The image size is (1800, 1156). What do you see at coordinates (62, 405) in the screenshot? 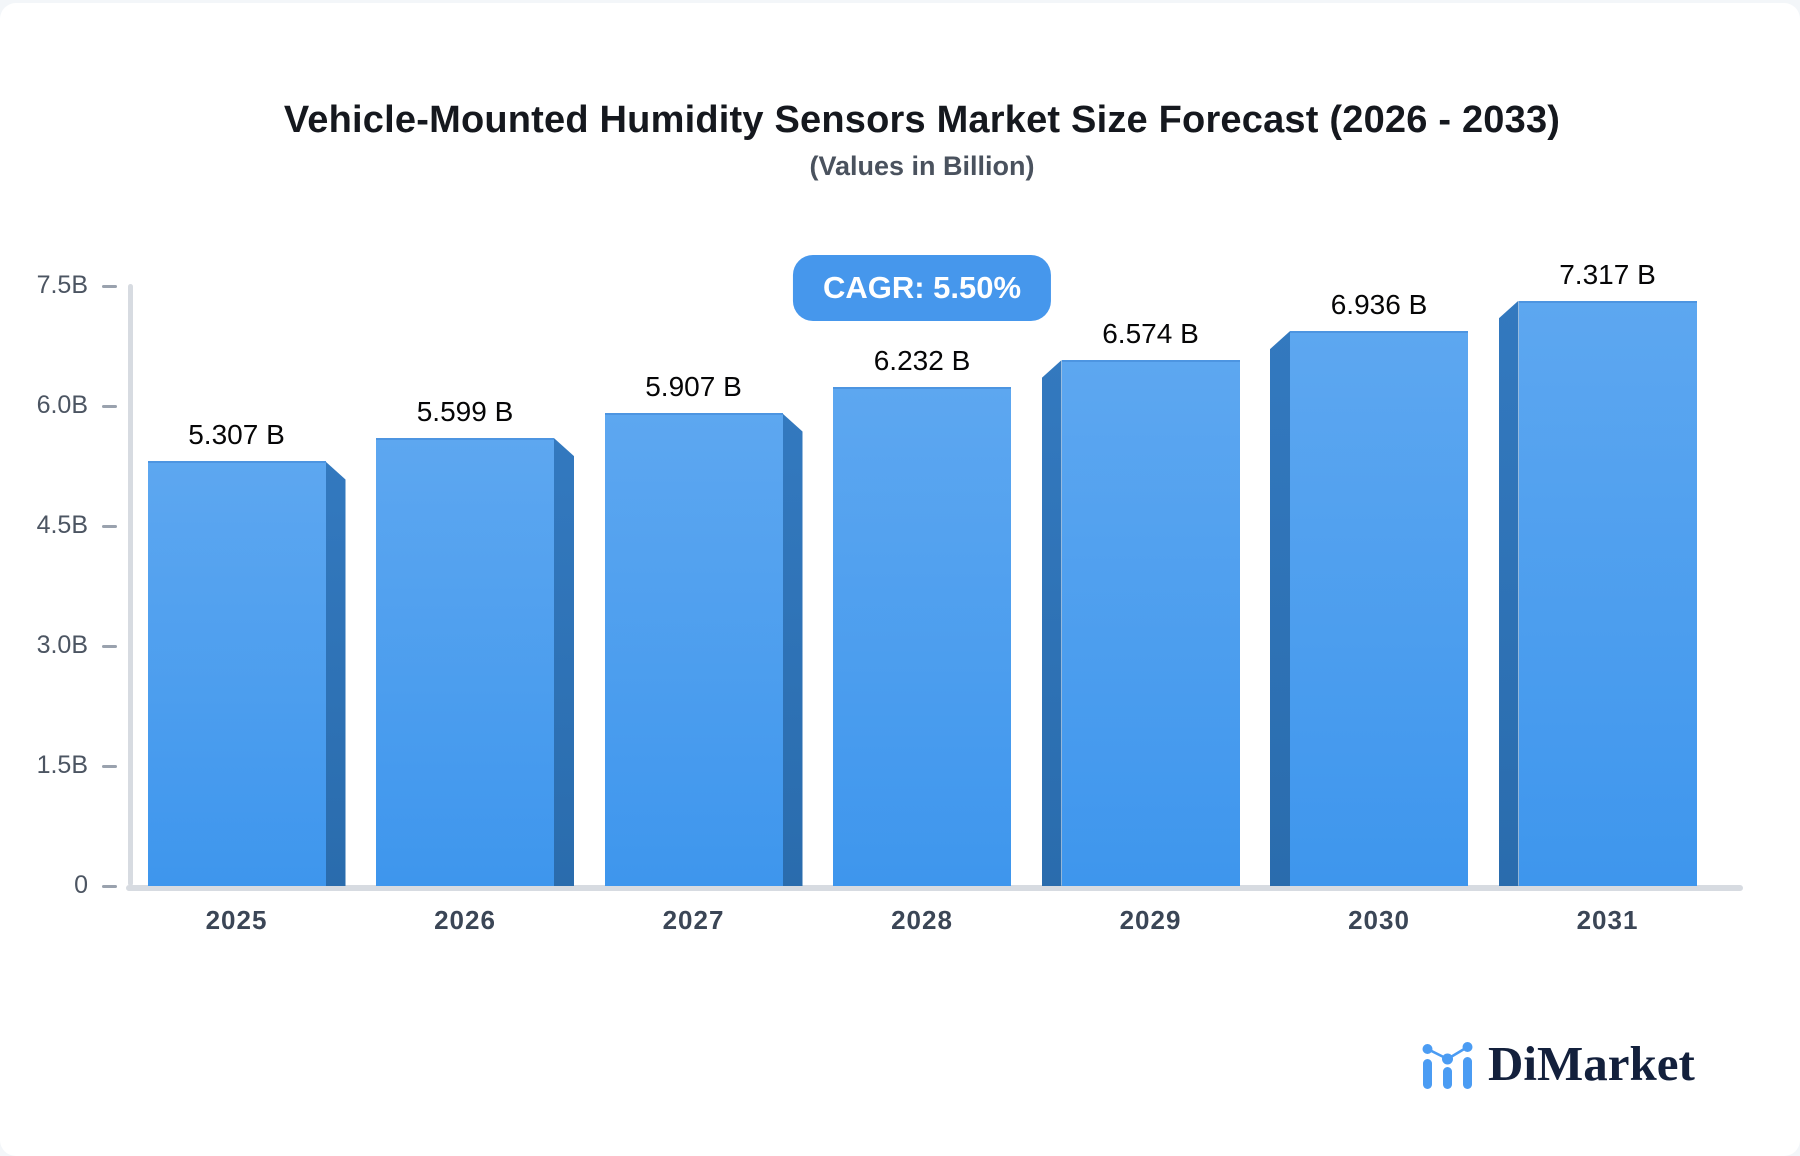
I see `y-tick-label: 6.0B` at bounding box center [62, 405].